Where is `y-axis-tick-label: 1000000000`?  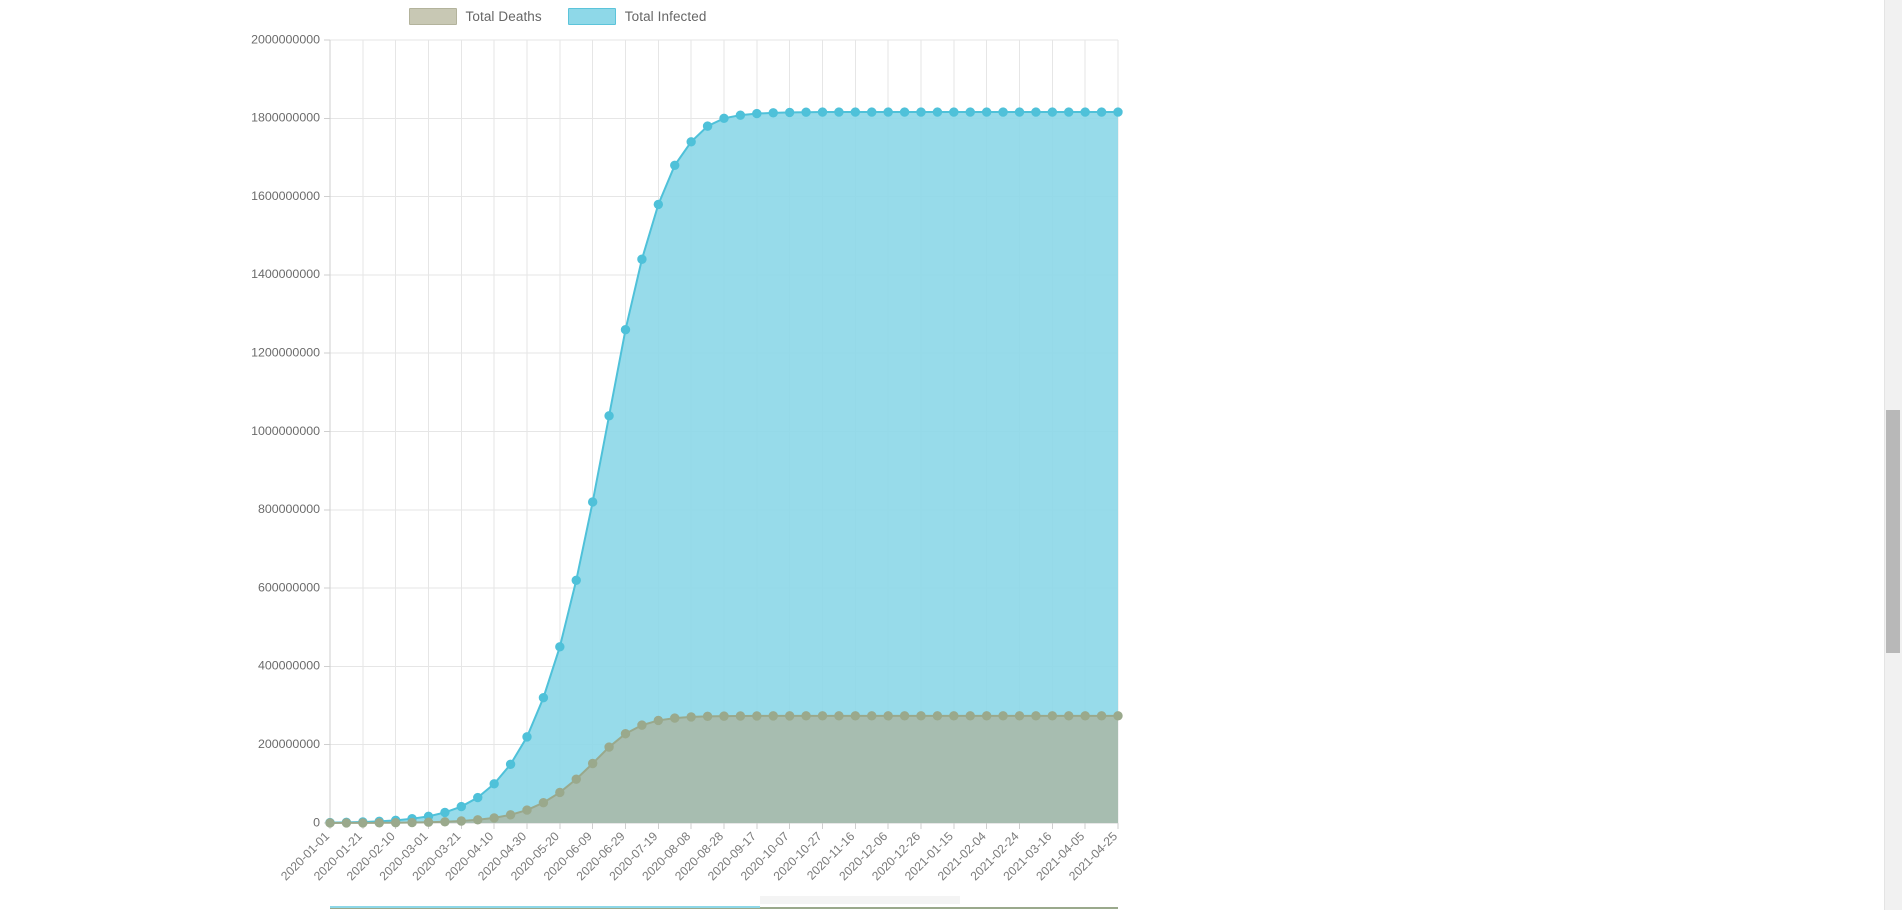 y-axis-tick-label: 1000000000 is located at coordinates (285, 431).